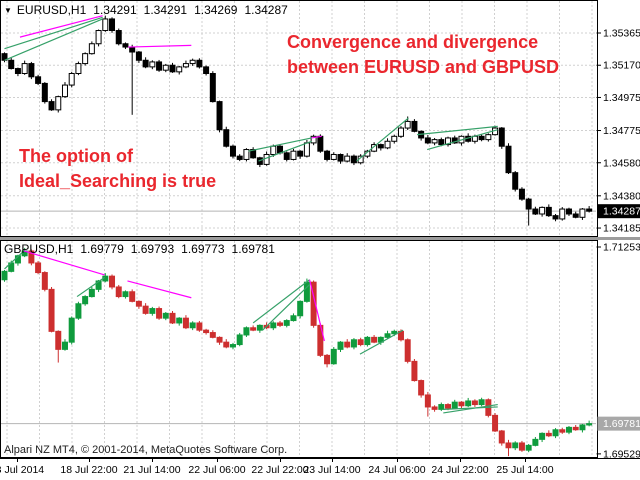  I want to click on current-price-badge-value: 1.34287, so click(621, 212).